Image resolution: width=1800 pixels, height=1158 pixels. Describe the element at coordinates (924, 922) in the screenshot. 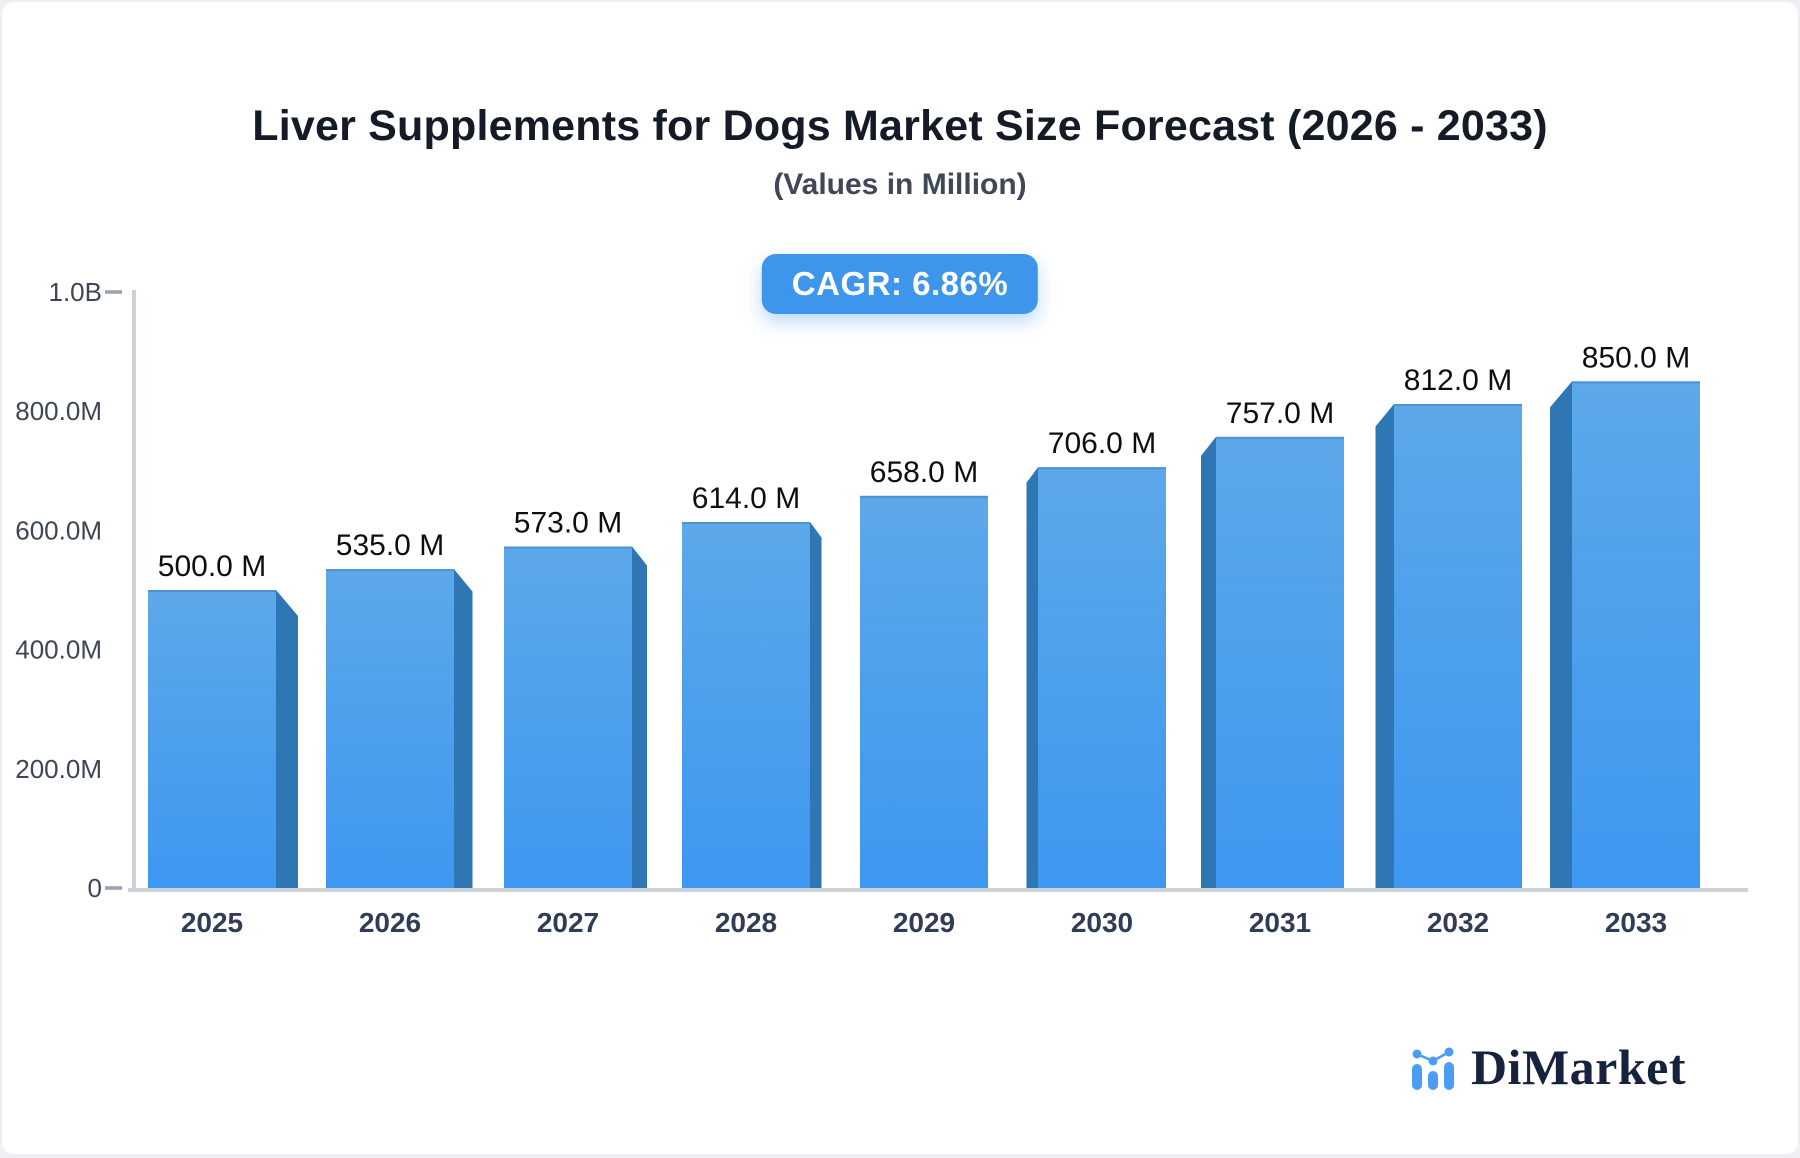

I see `x-axis-label: 2029` at that location.